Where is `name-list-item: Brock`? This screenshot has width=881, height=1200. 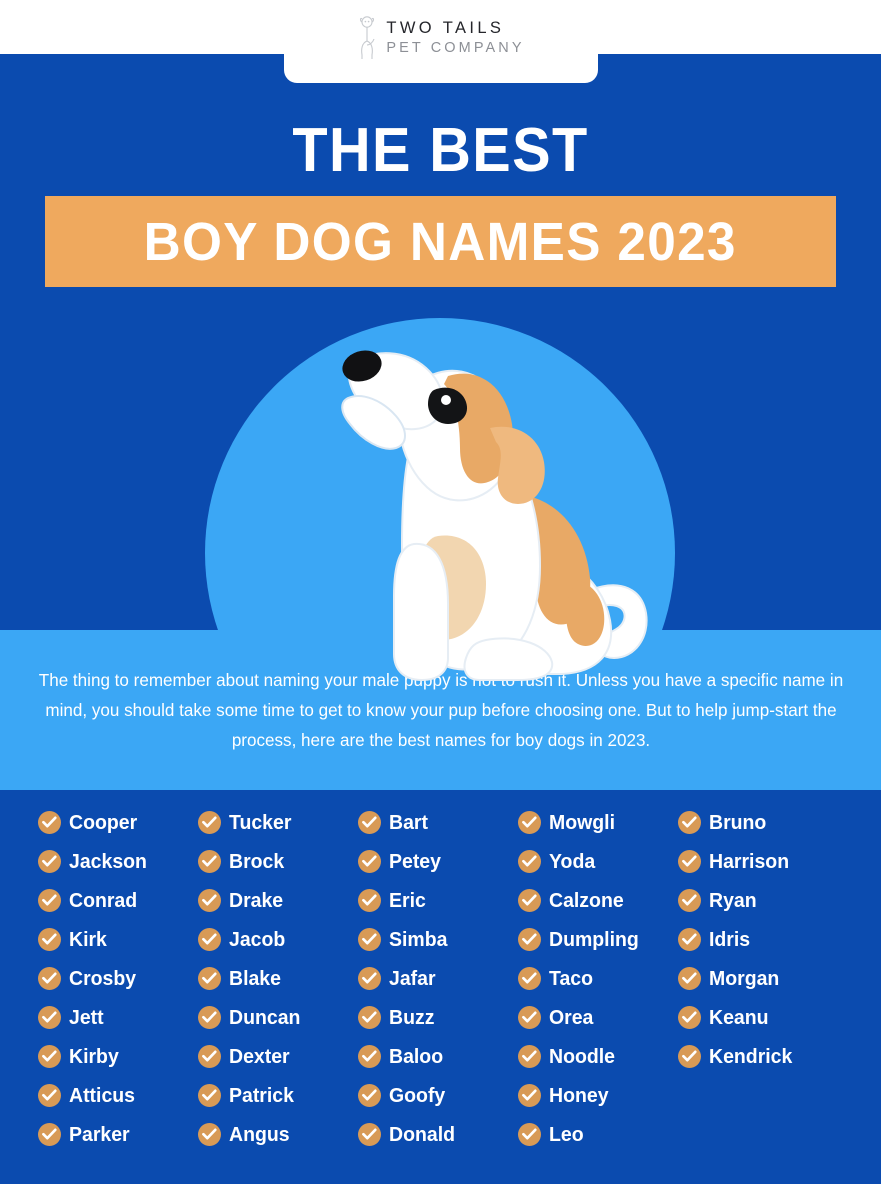 name-list-item: Brock is located at coordinates (278, 861).